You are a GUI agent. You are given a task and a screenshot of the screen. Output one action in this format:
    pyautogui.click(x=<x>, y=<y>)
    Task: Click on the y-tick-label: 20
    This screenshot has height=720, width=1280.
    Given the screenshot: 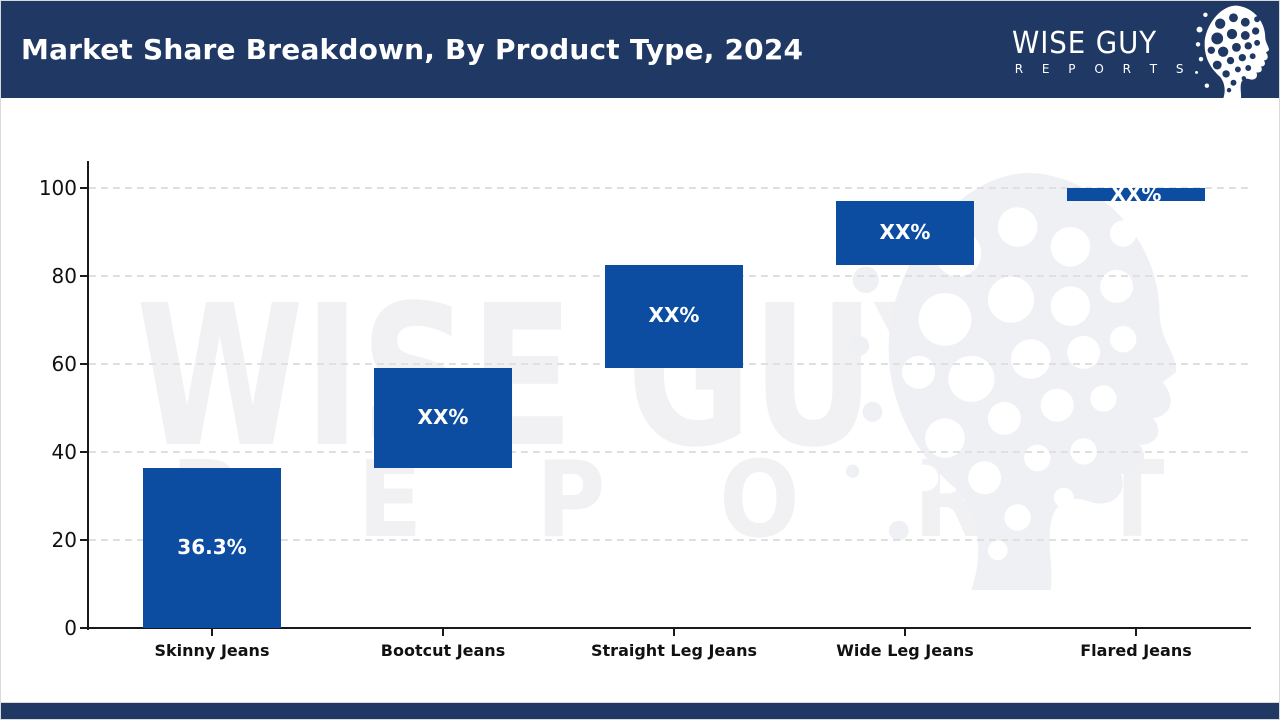 What is the action you would take?
    pyautogui.click(x=64, y=540)
    